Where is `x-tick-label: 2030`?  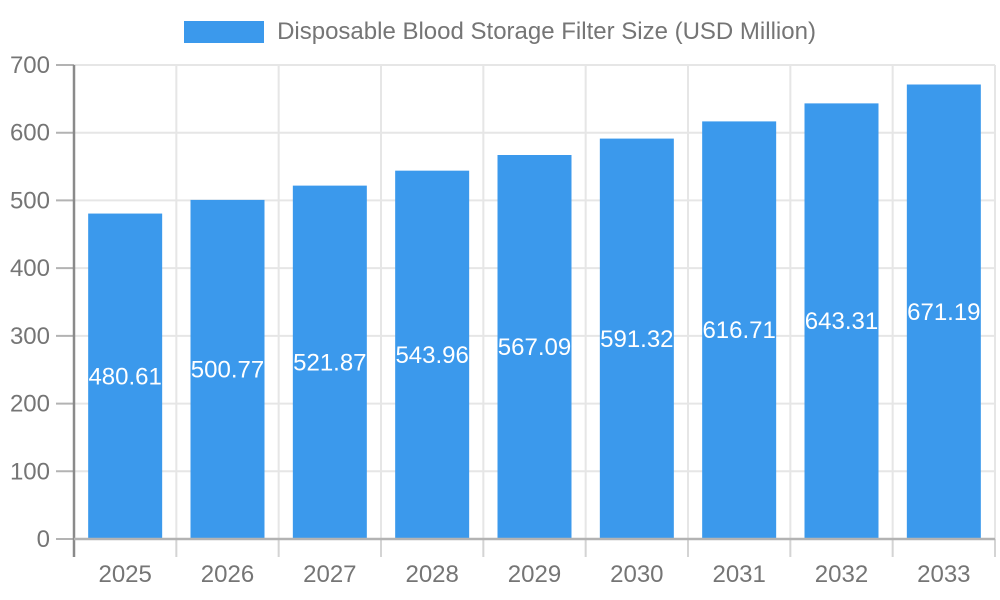 x-tick-label: 2030 is located at coordinates (636, 574).